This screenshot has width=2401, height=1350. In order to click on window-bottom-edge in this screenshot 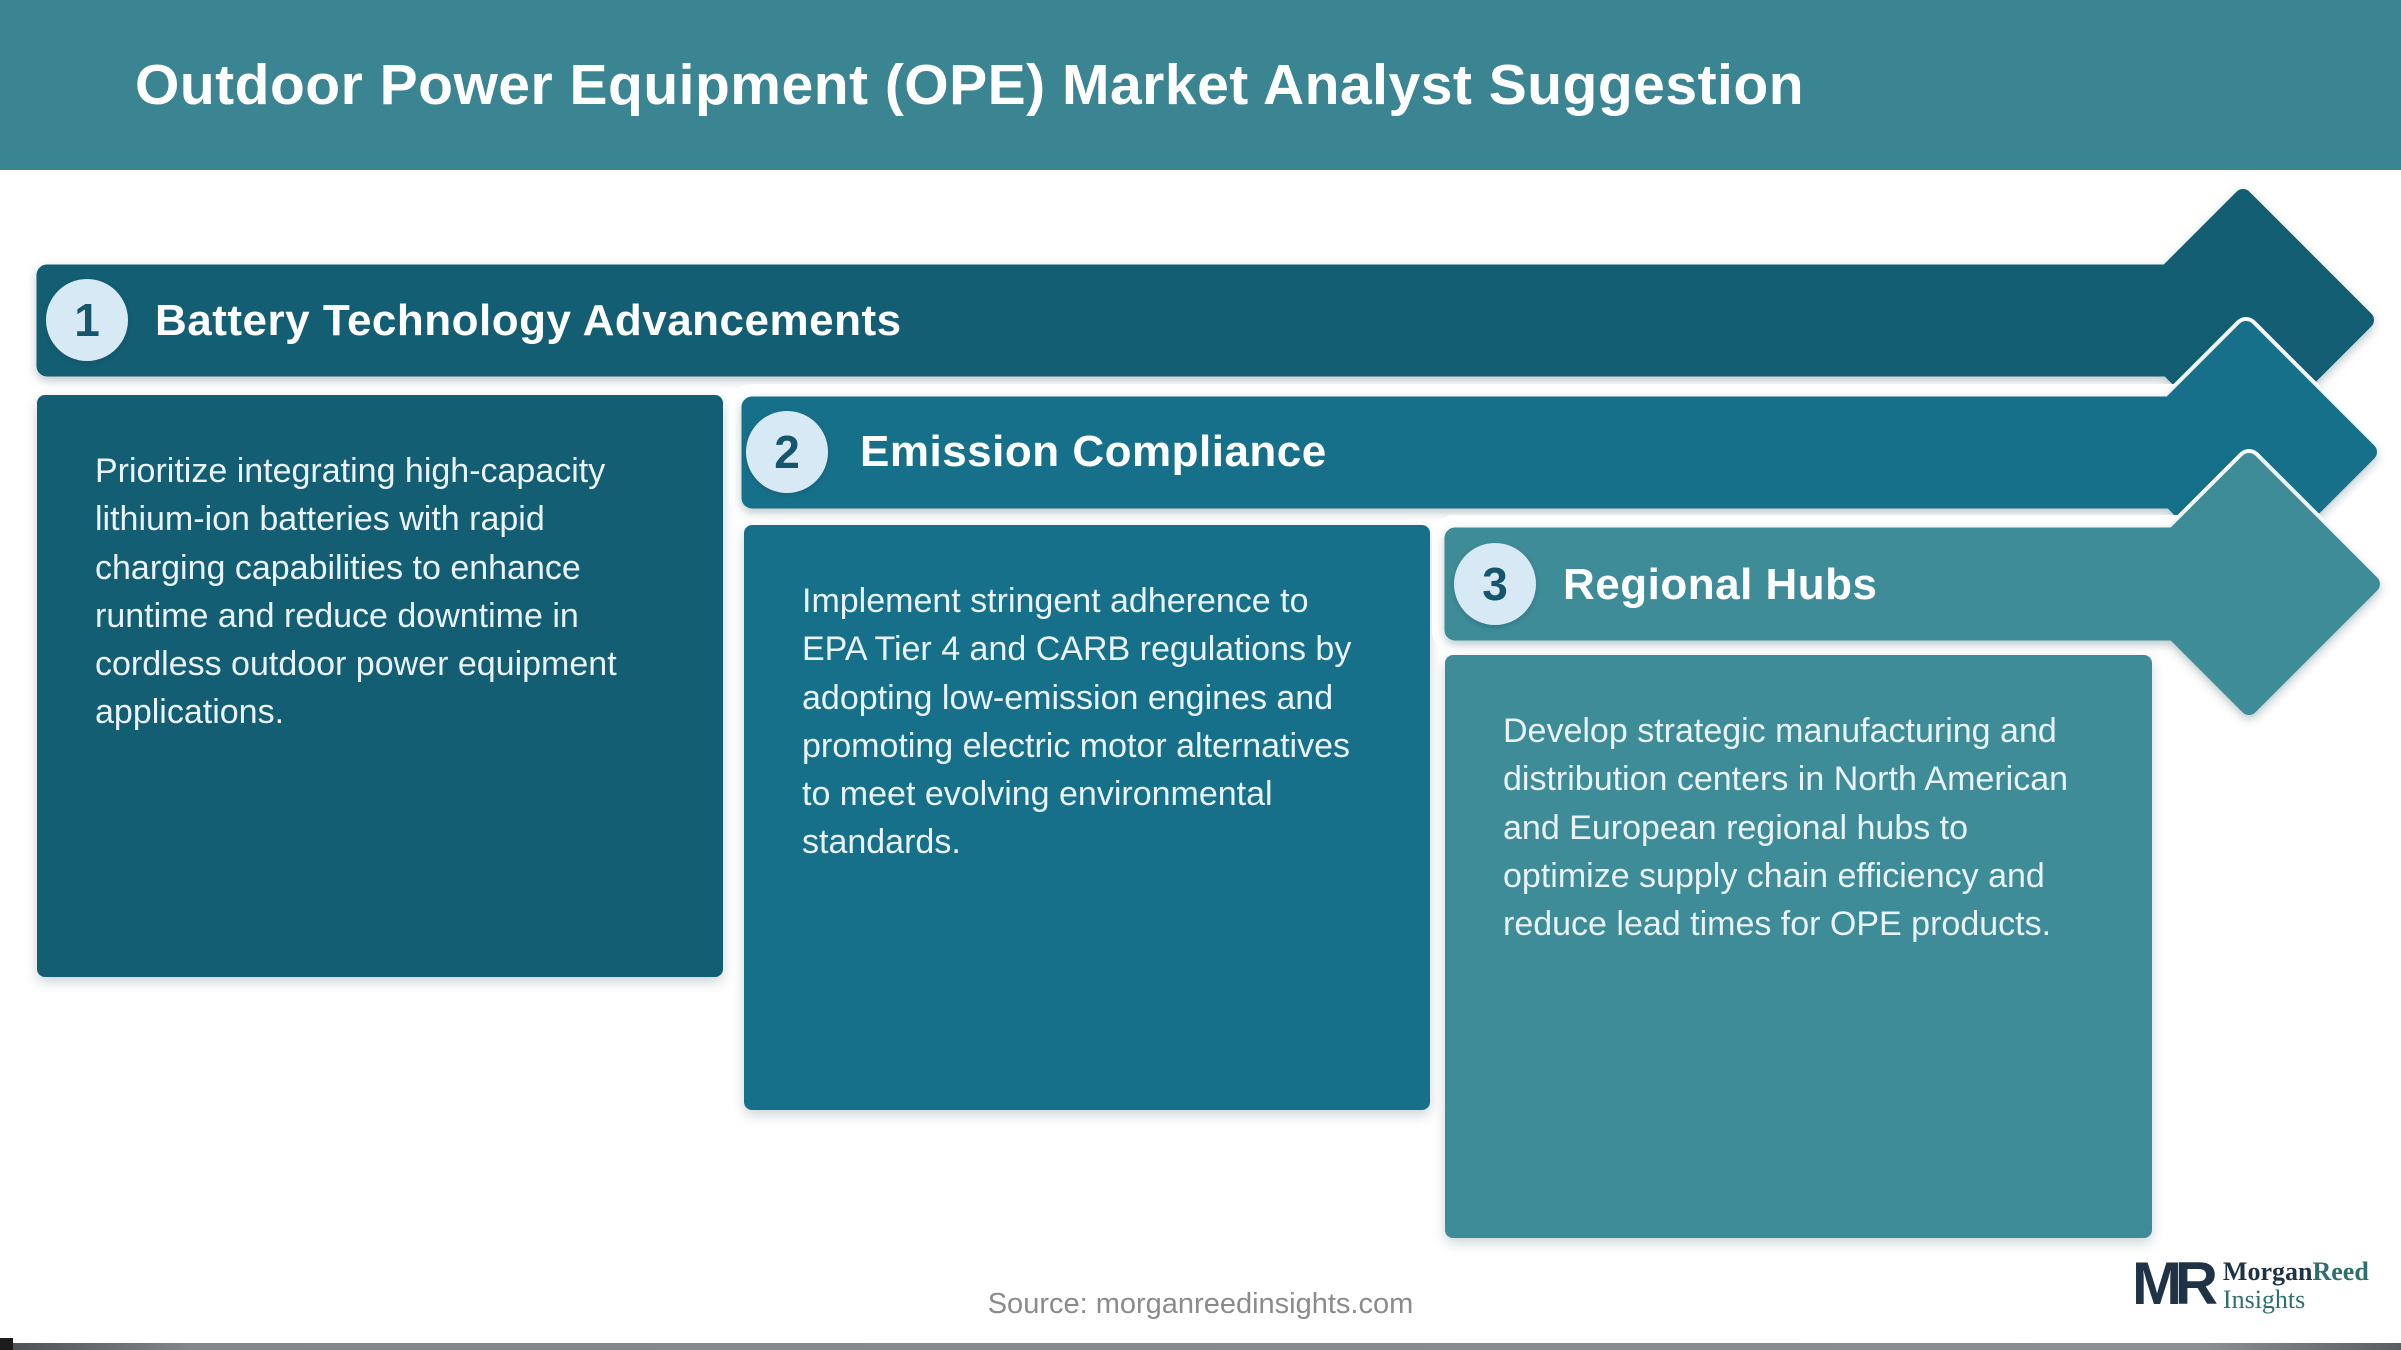, I will do `click(1200, 1346)`.